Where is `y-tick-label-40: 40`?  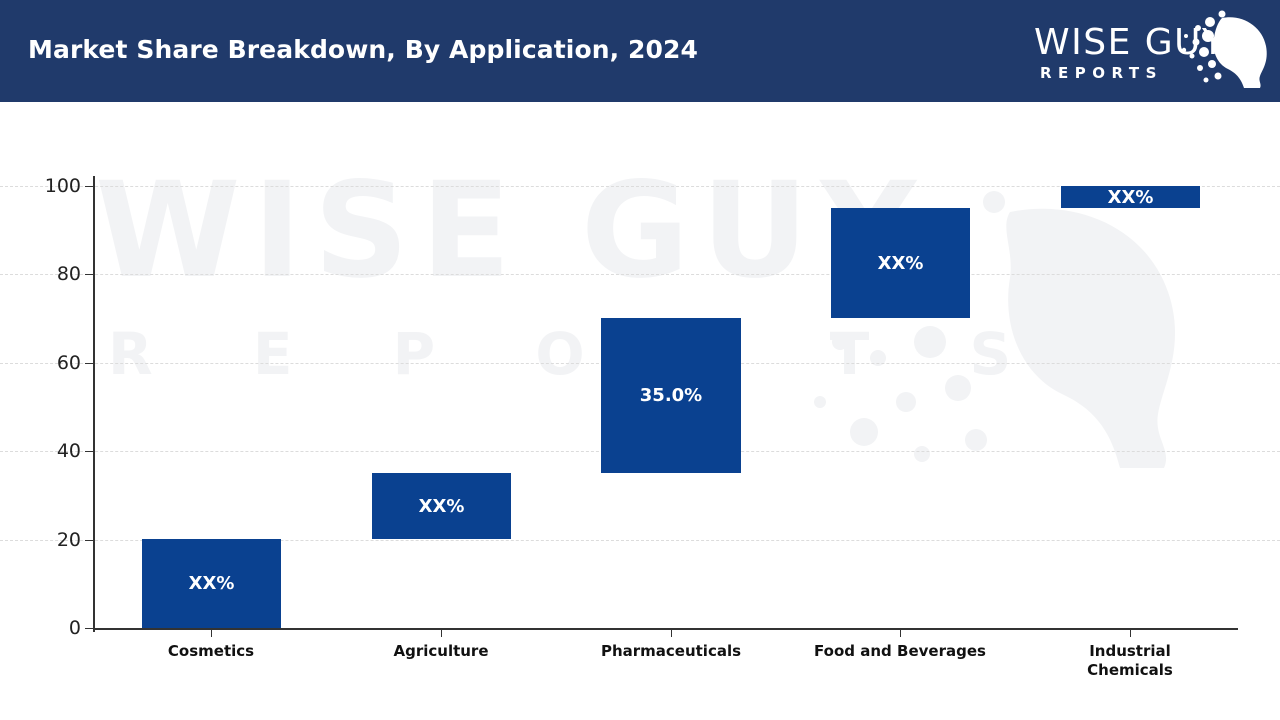 y-tick-label-40: 40 is located at coordinates (68, 451).